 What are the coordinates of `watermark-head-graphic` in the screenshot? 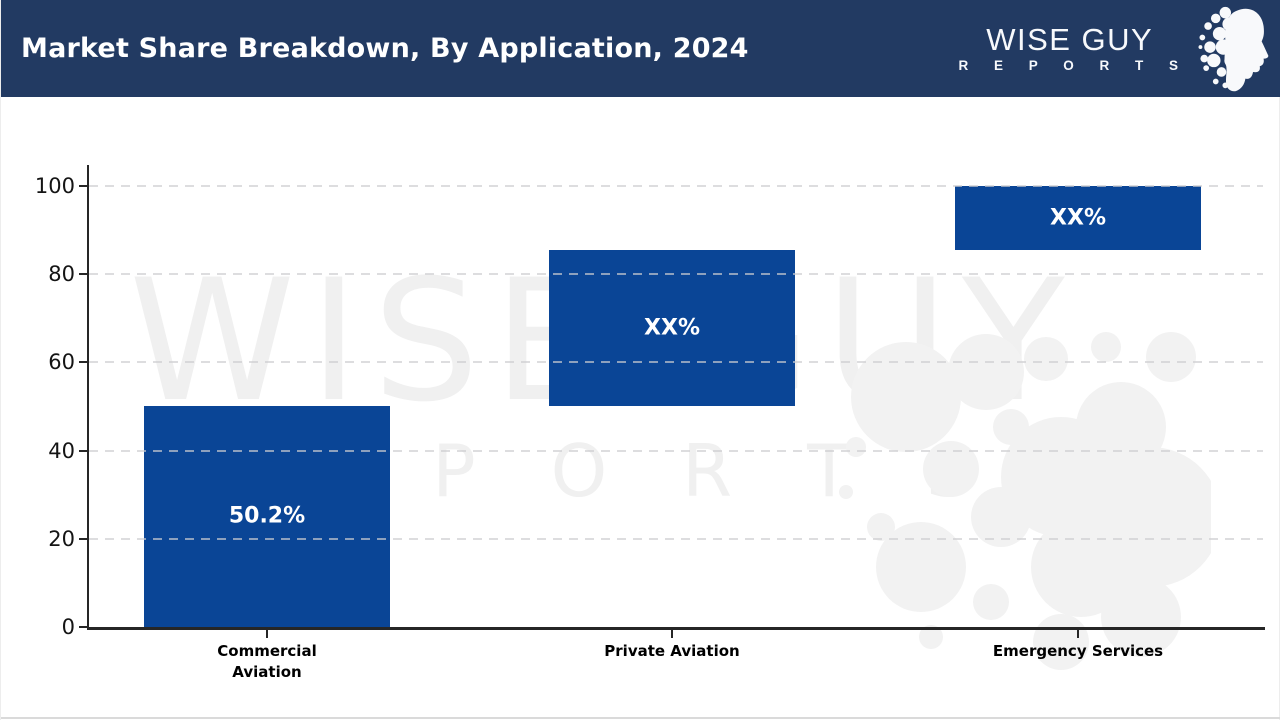 It's located at (1025, 501).